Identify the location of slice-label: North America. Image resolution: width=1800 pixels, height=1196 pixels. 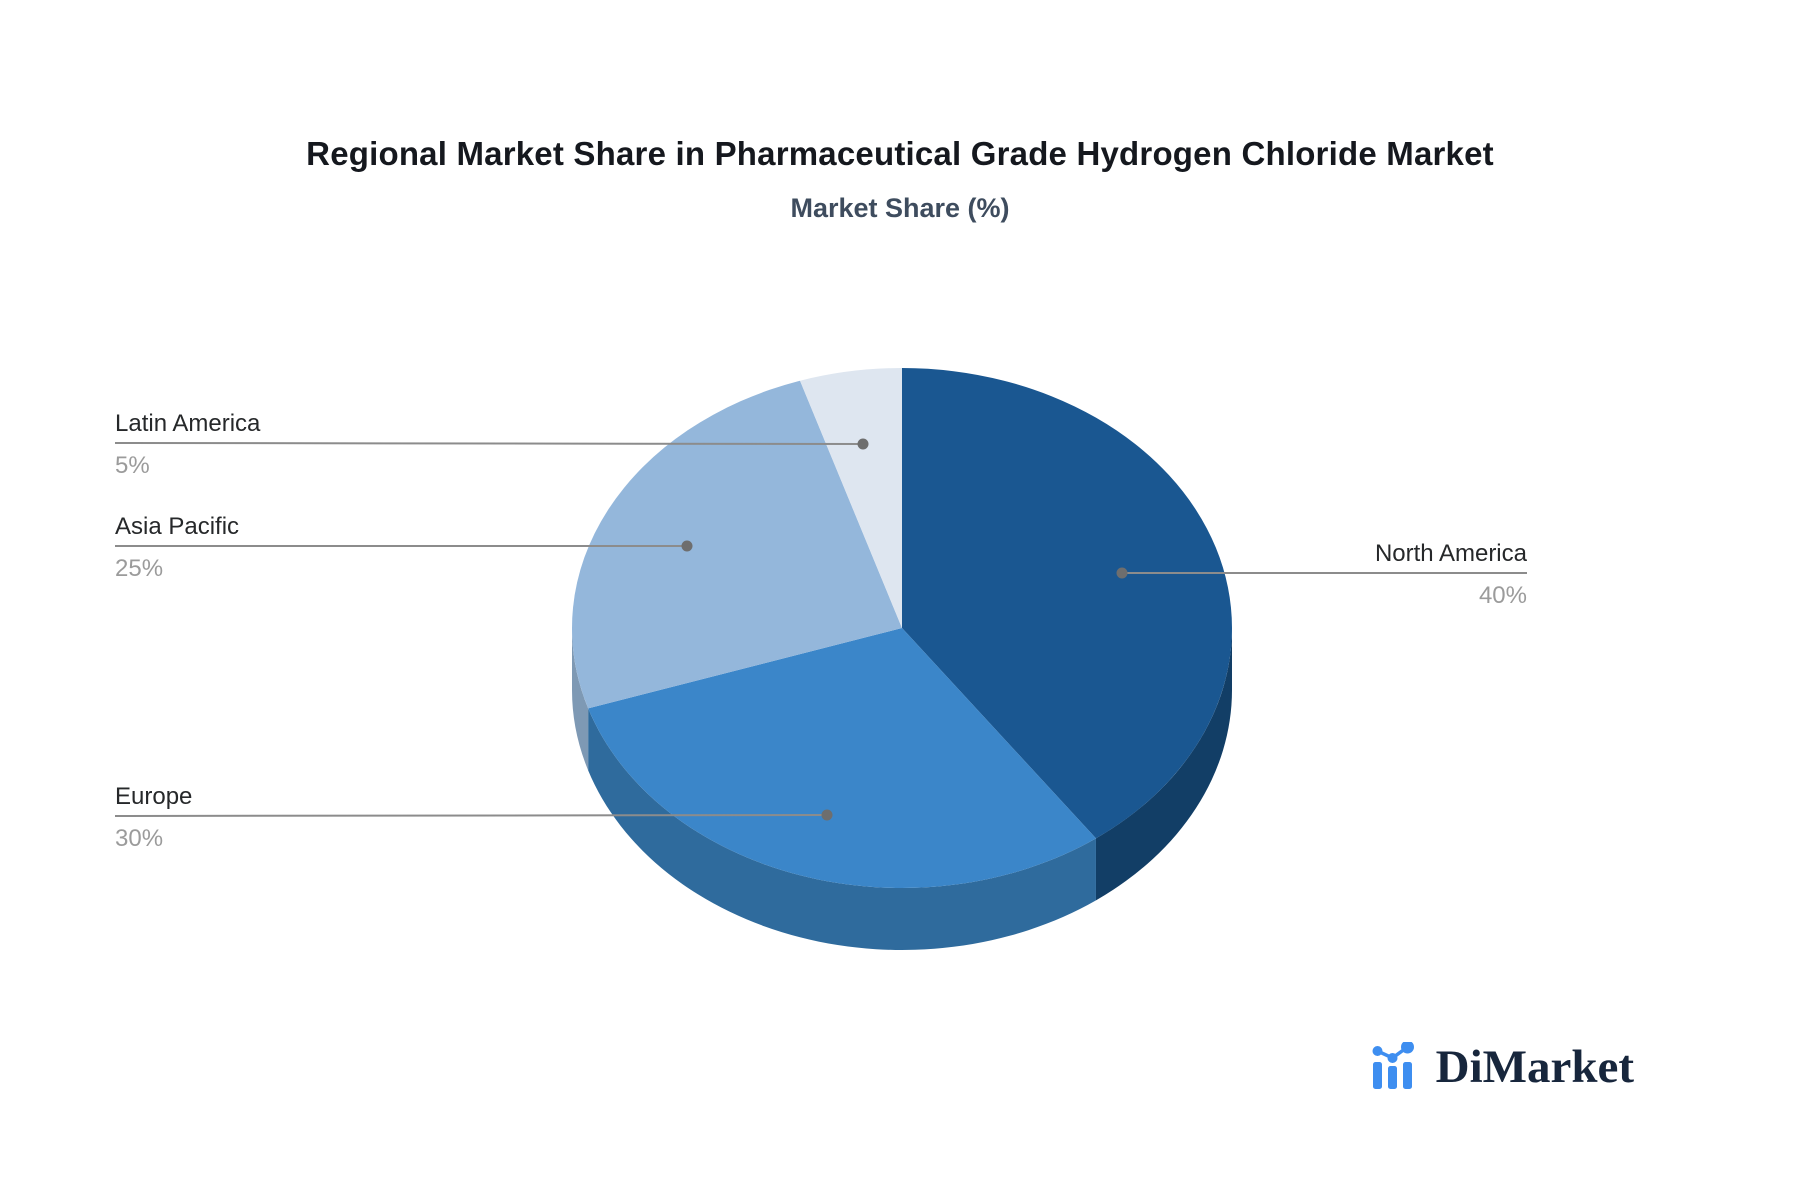
(1450, 553).